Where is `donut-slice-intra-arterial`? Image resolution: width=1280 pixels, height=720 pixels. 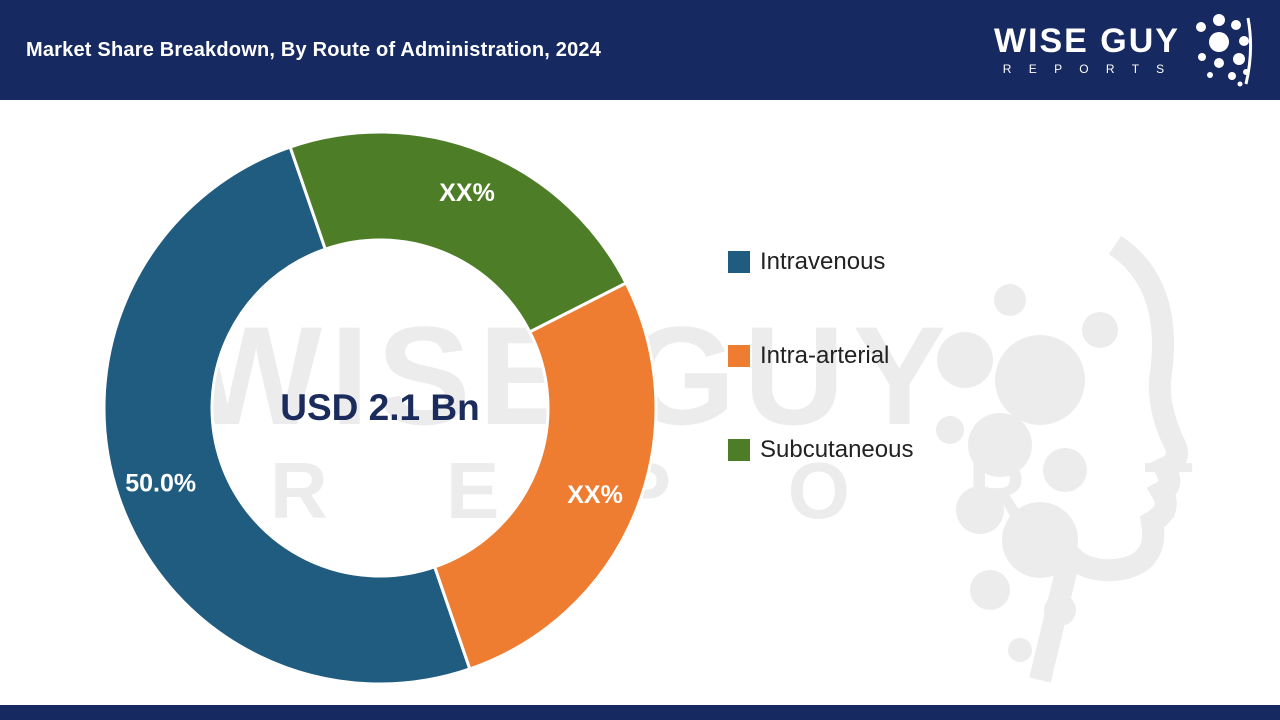
donut-slice-intra-arterial is located at coordinates (545, 476).